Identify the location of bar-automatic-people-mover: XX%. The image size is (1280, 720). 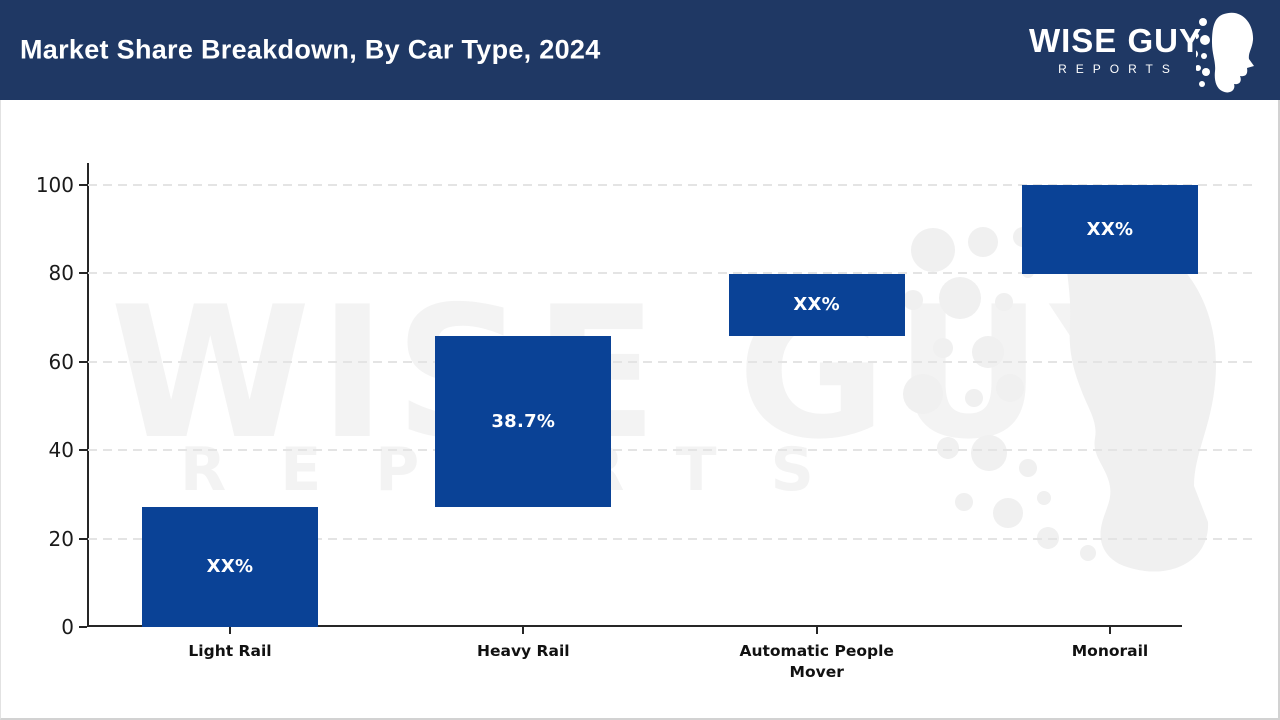
(816, 304).